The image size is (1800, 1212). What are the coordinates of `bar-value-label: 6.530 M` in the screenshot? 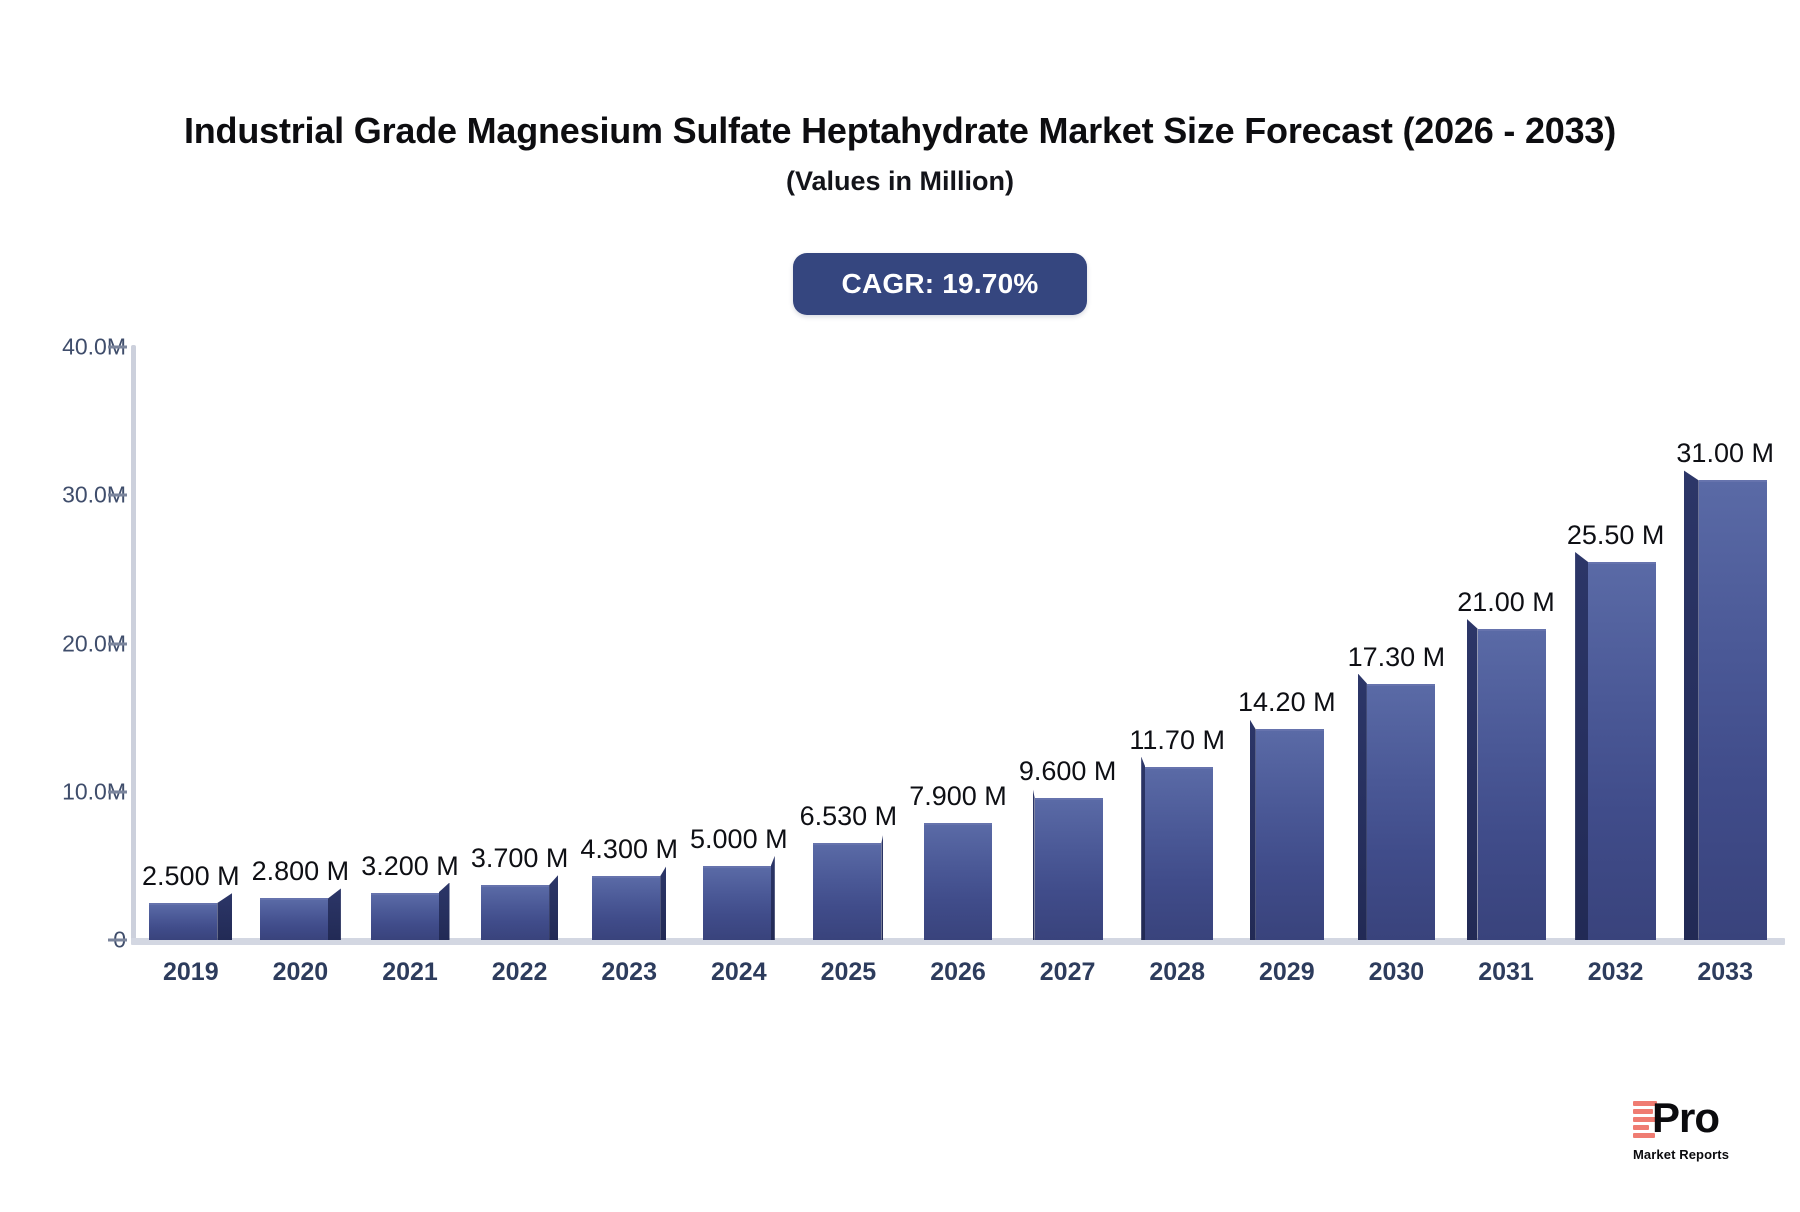 It's located at (848, 816).